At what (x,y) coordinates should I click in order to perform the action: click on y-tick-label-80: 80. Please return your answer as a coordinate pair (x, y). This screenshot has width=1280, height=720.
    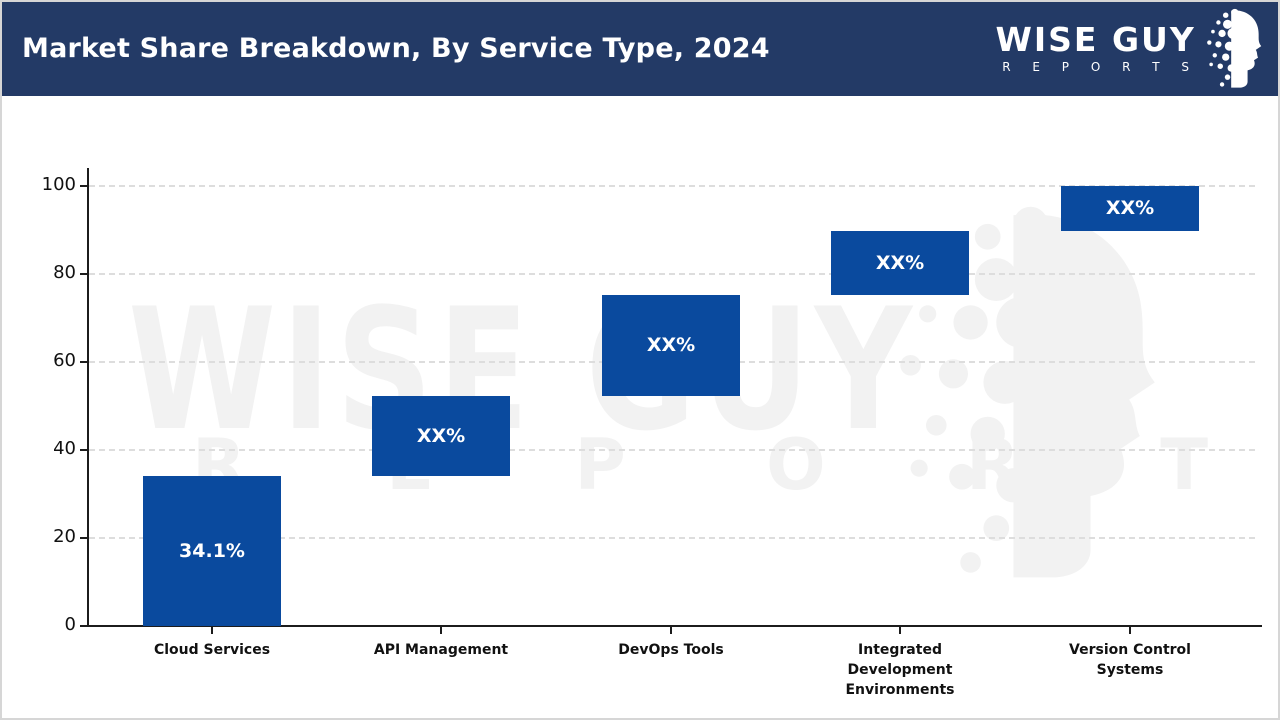
    Looking at the image, I should click on (64, 272).